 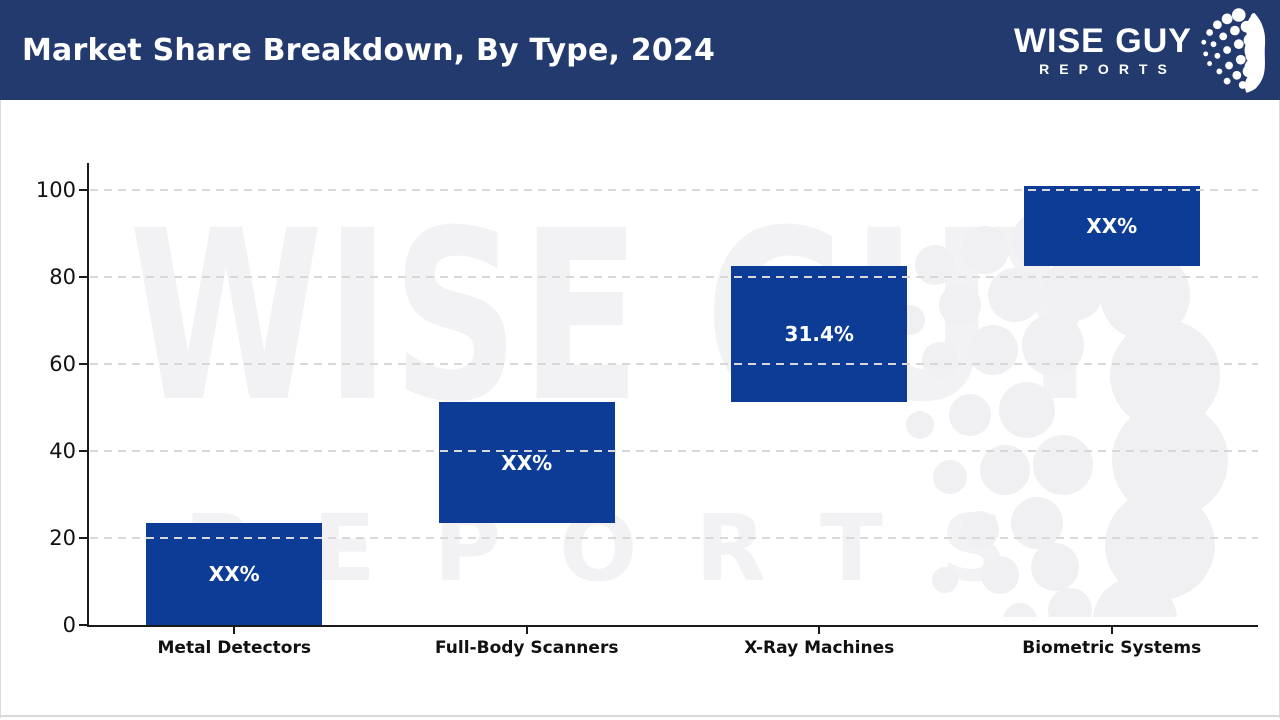 I want to click on wise-guy-reports-logo: WISE GUY REPORTS, so click(x=1140, y=50).